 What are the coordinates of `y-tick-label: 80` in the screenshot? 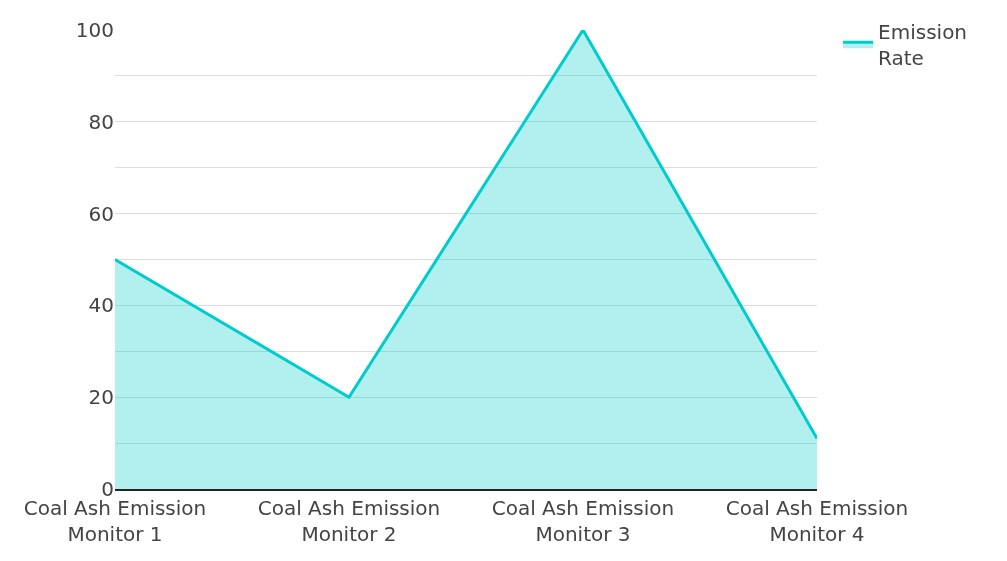 It's located at (101, 121).